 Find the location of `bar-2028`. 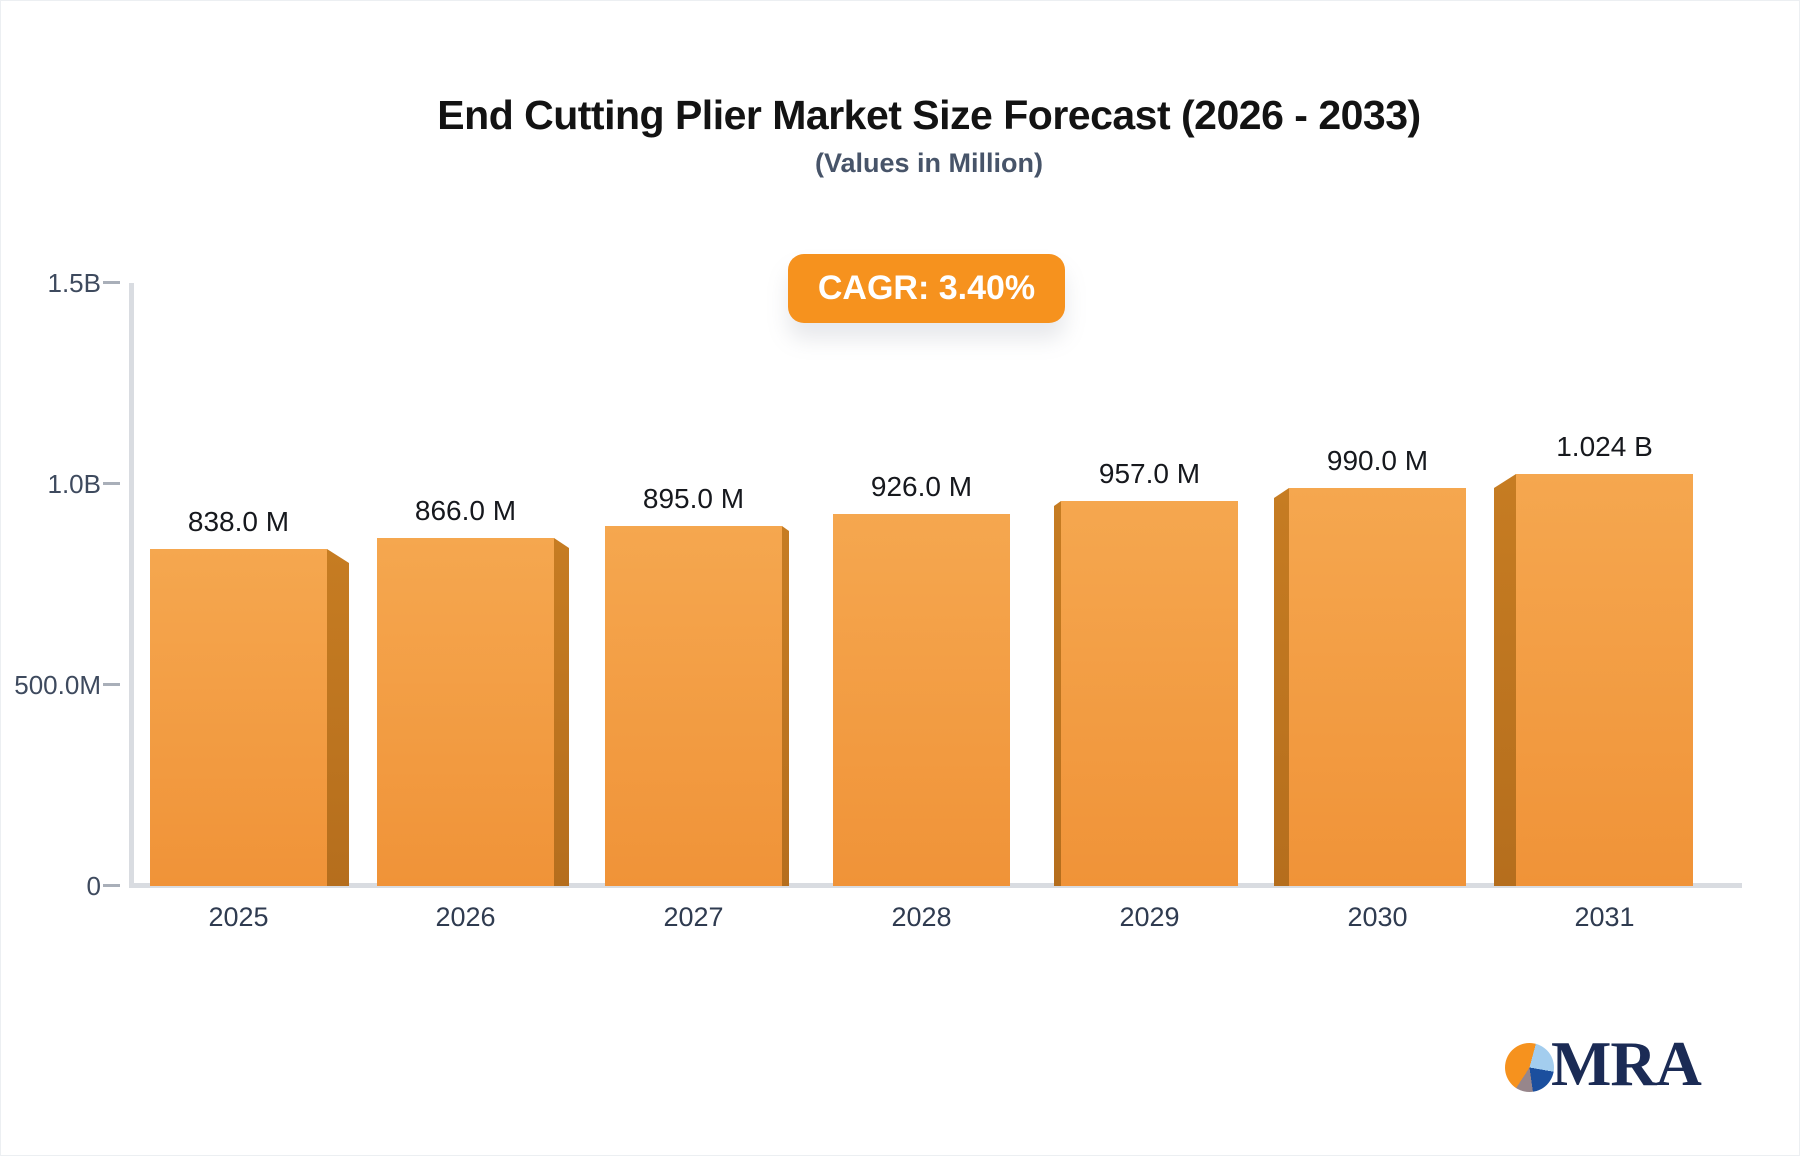

bar-2028 is located at coordinates (921, 700).